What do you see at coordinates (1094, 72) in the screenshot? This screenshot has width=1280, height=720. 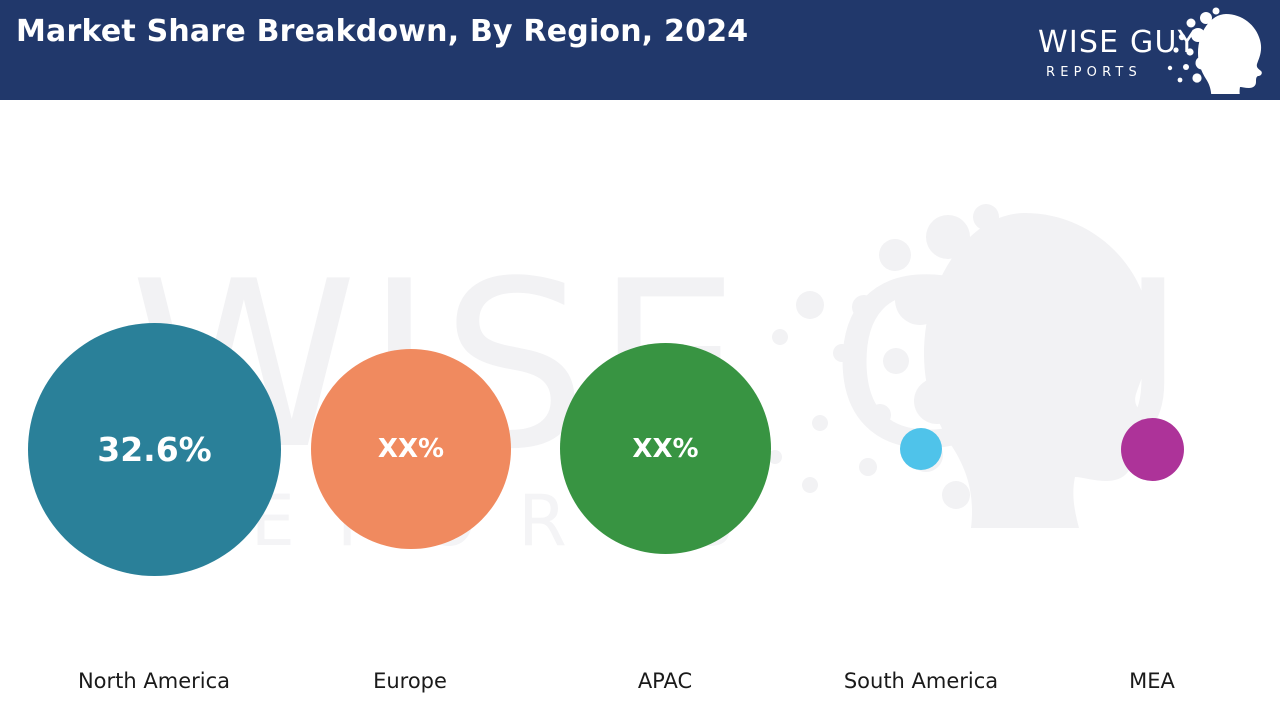 I see `svg-text: REPORTS` at bounding box center [1094, 72].